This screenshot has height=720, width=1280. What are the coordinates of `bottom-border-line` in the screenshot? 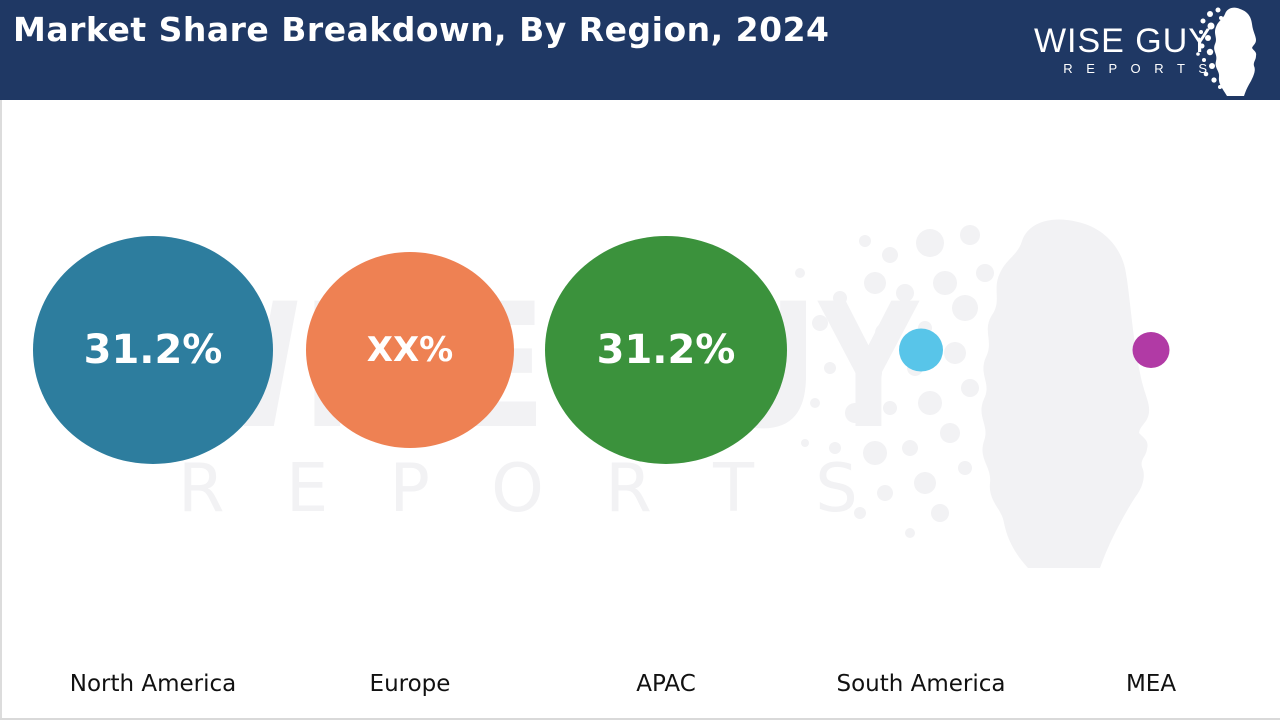 It's located at (640, 719).